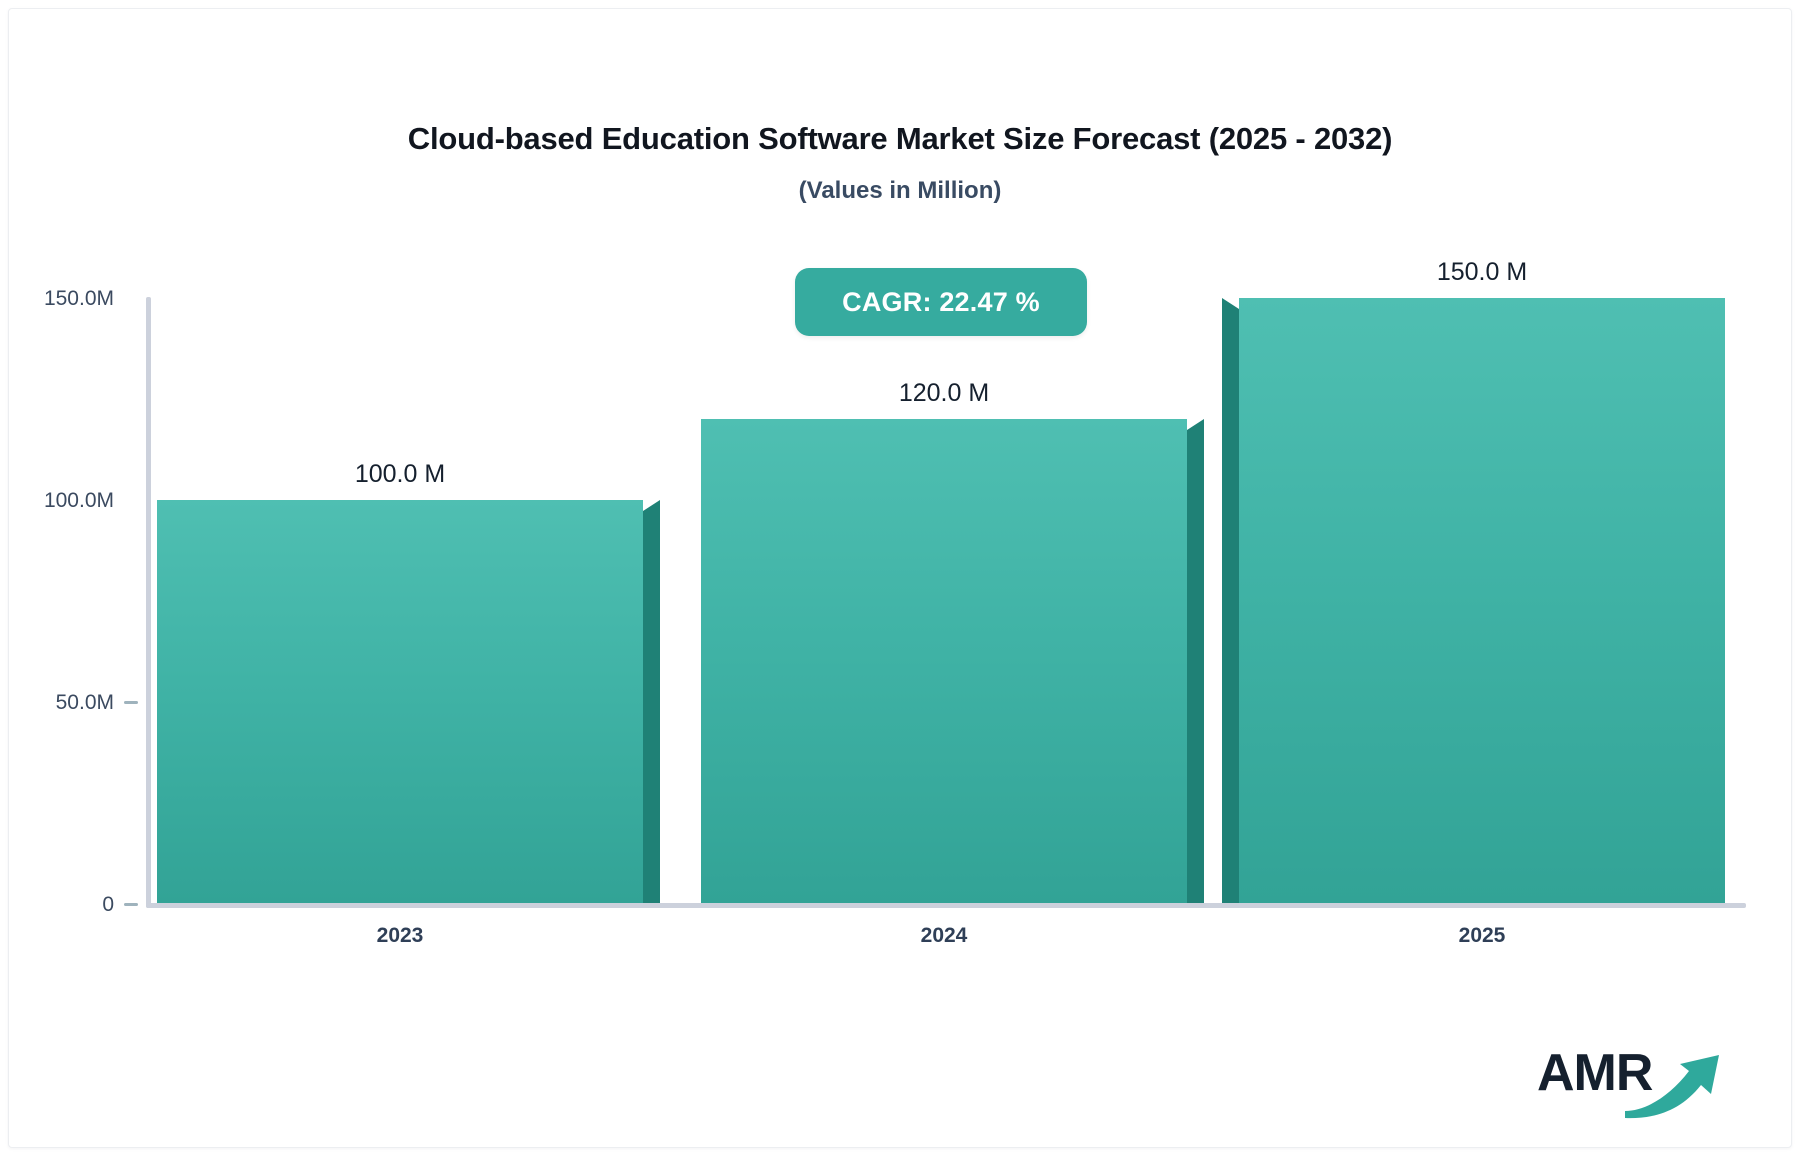 This screenshot has height=1156, width=1800. Describe the element at coordinates (900, 190) in the screenshot. I see `chart-subtitle: (Values in Million)` at that location.